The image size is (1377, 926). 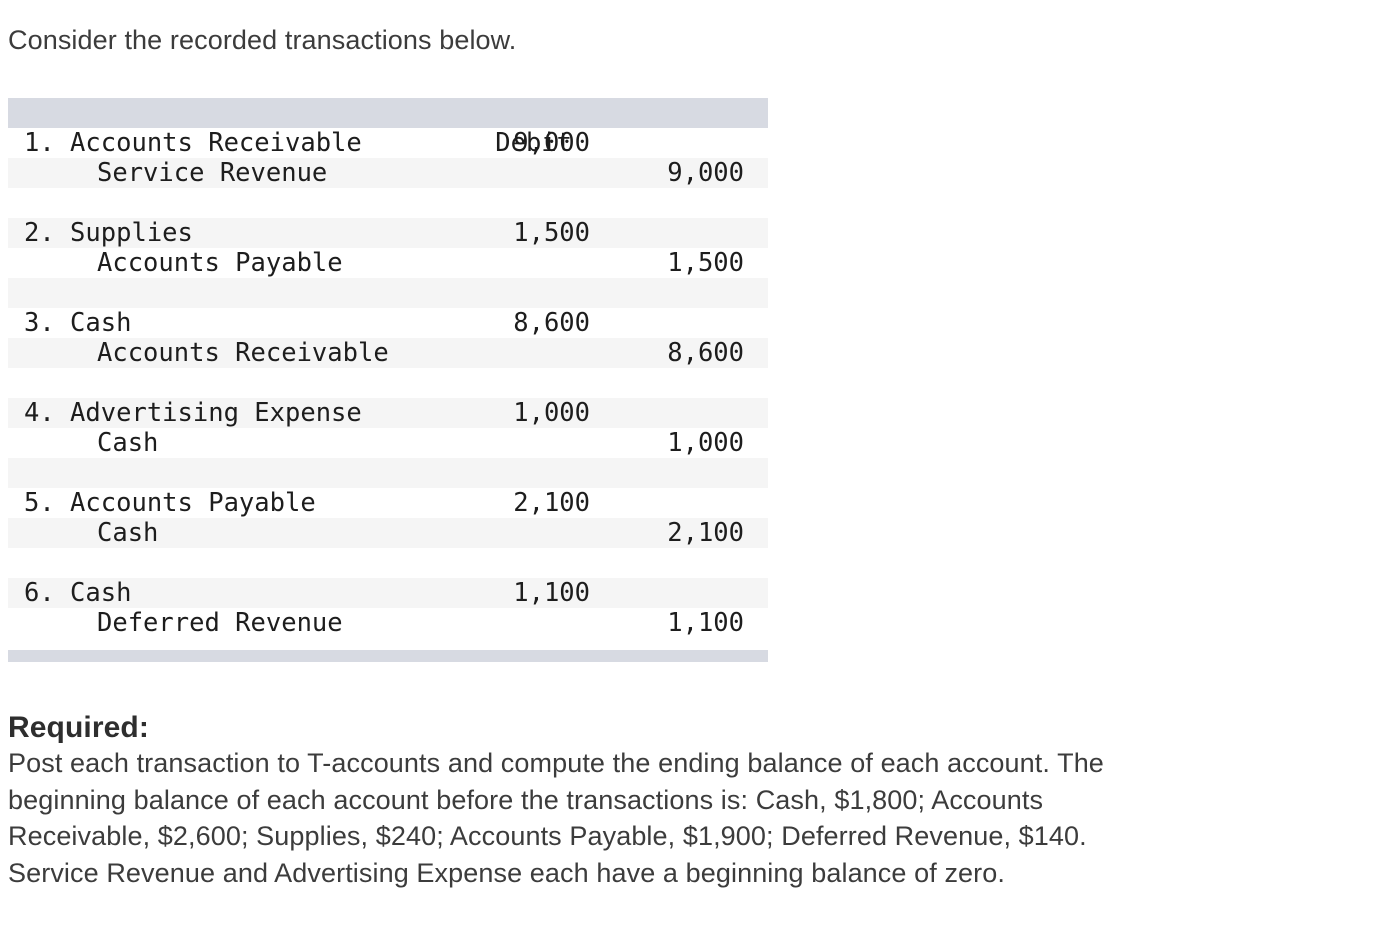 What do you see at coordinates (78, 323) in the screenshot?
I see `account-cell: 3. Cash` at bounding box center [78, 323].